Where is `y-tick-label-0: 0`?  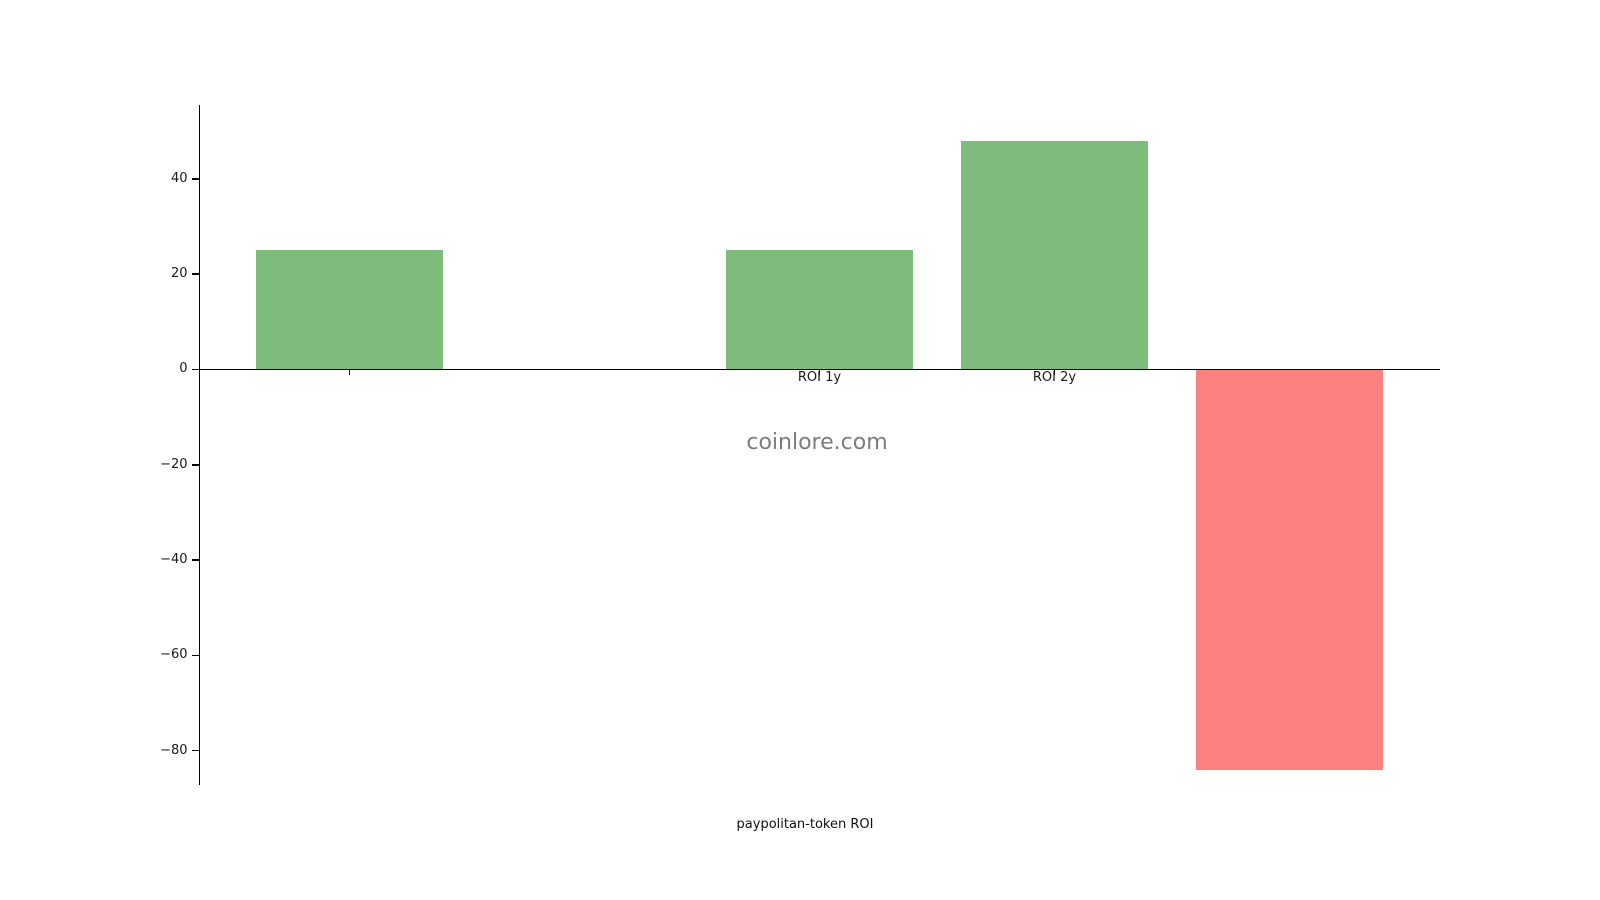 y-tick-label-0: 0 is located at coordinates (183, 369).